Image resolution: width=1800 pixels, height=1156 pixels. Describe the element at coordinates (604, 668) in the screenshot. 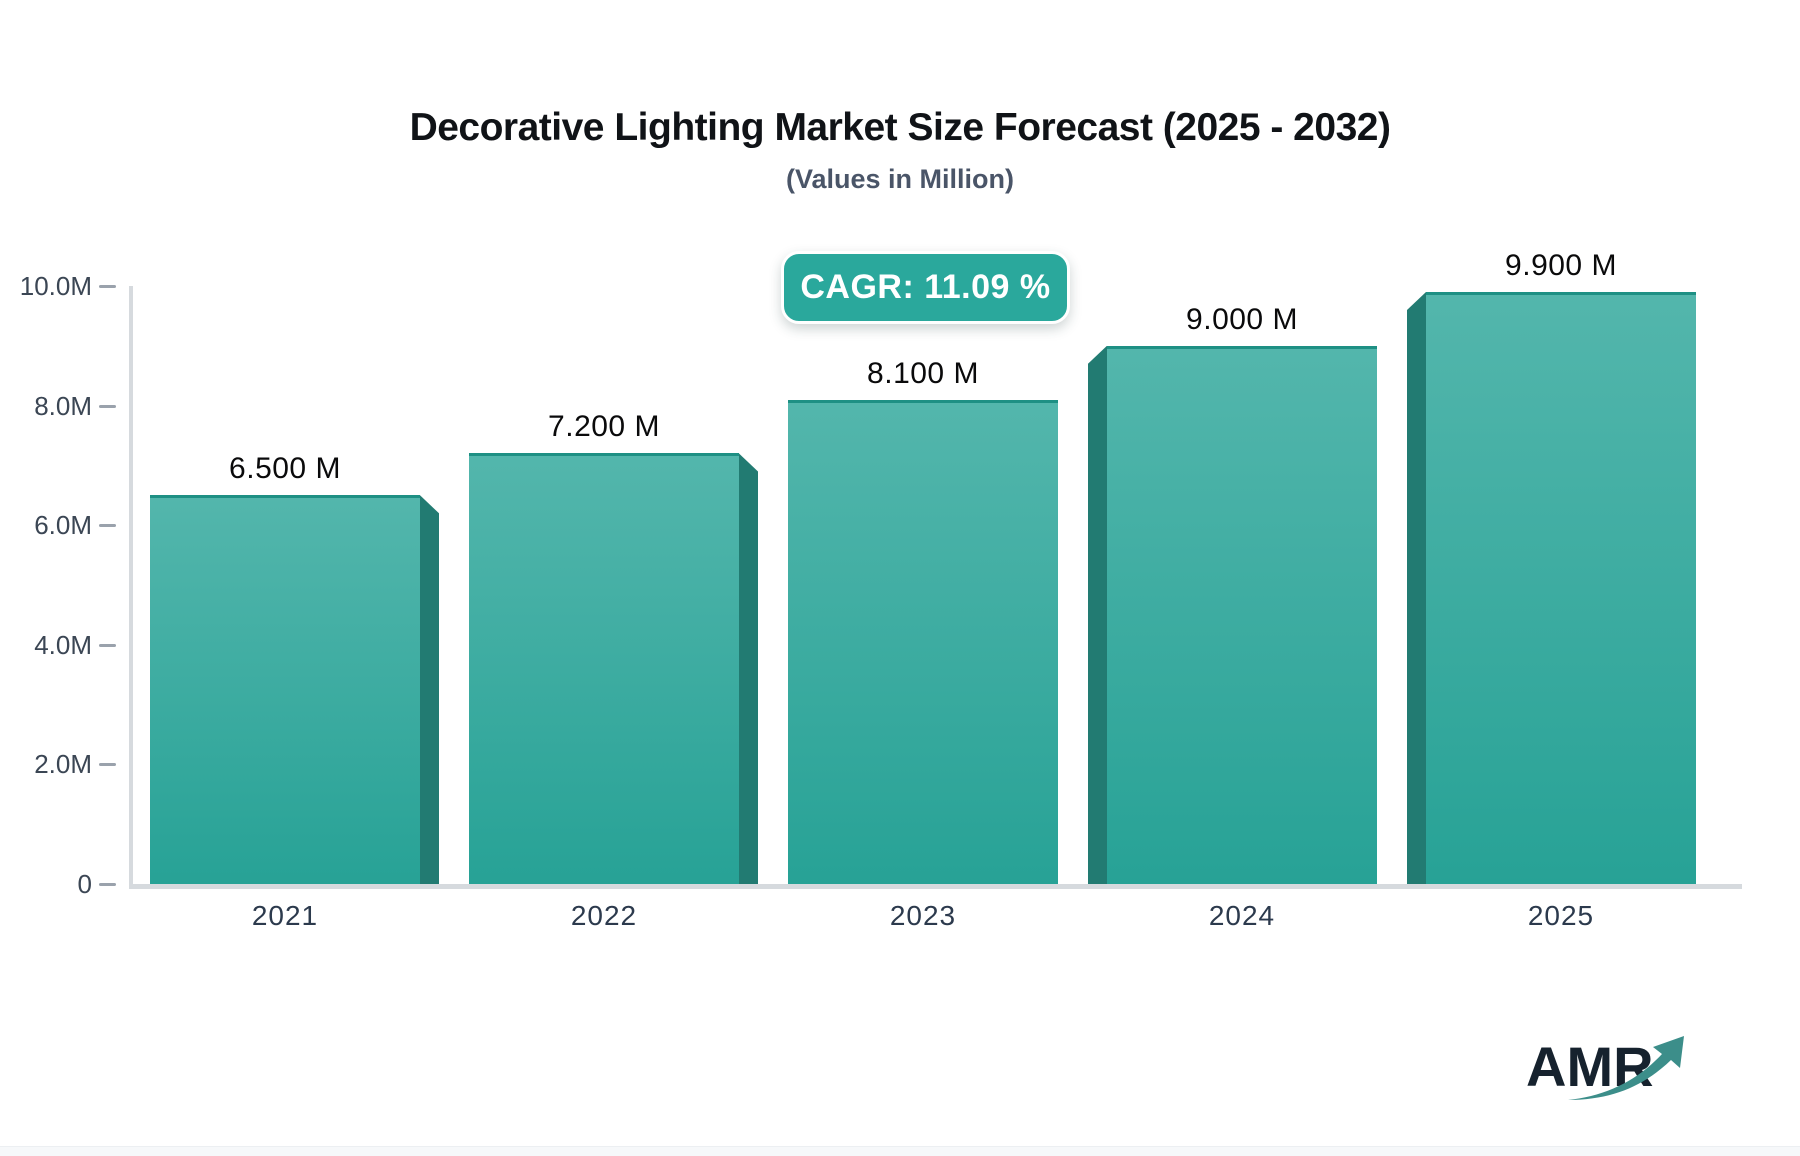

I see `bar-2022` at that location.